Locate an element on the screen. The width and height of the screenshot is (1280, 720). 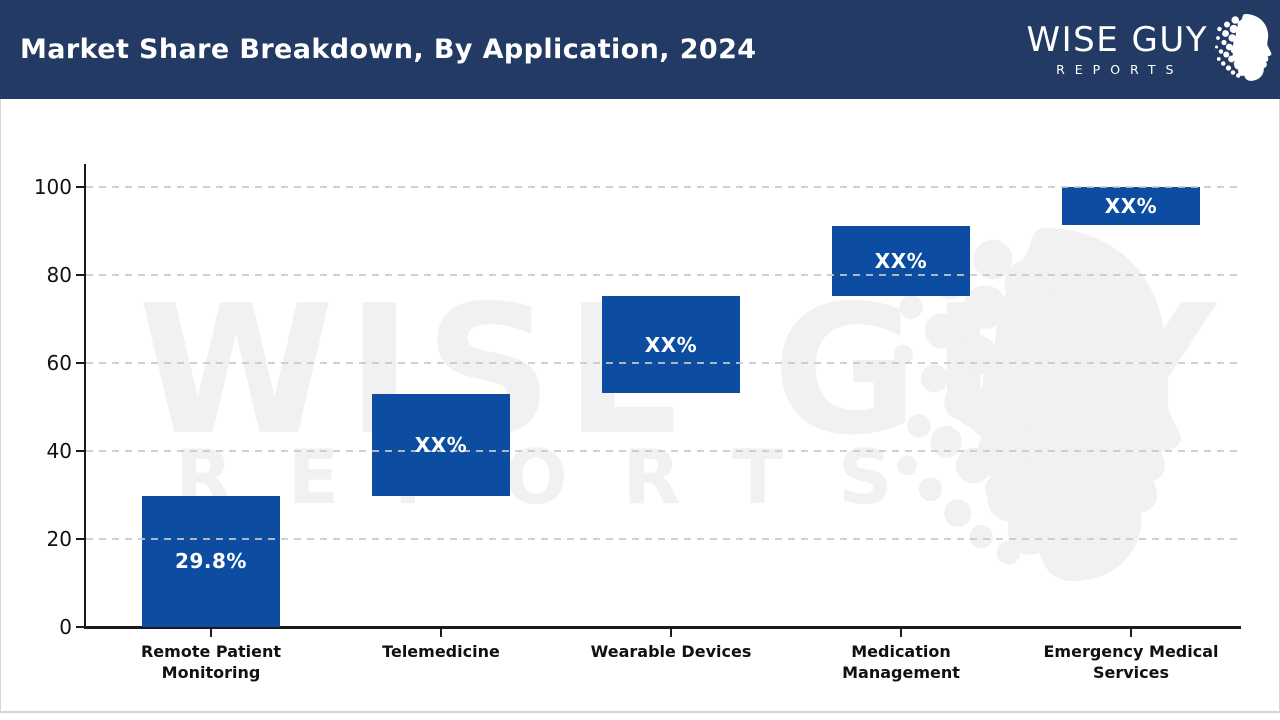
bar-telemedicine is located at coordinates (441, 444).